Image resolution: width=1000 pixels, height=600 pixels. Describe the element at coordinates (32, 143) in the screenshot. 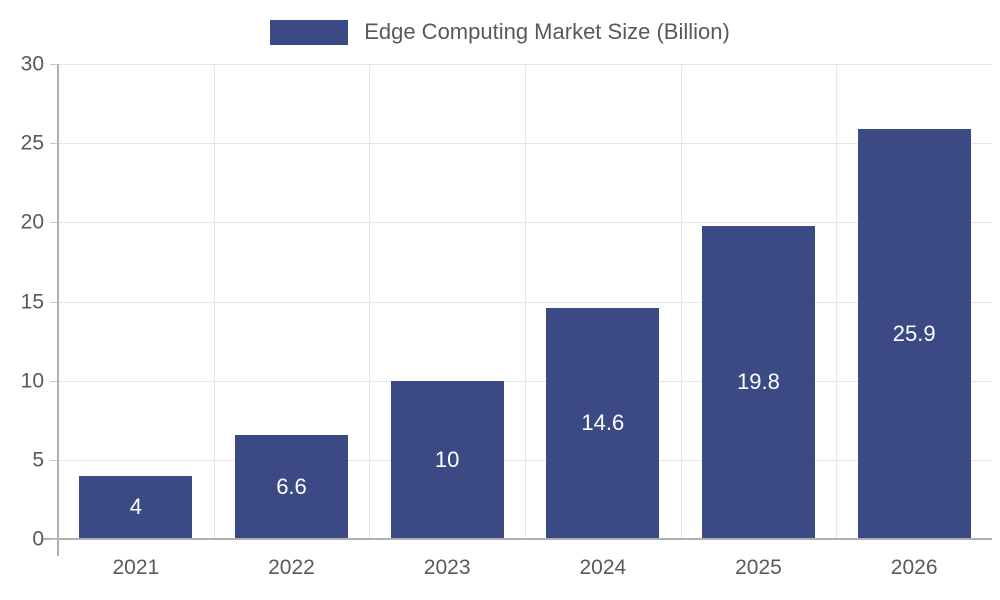

I see `y-tick-label: 25` at that location.